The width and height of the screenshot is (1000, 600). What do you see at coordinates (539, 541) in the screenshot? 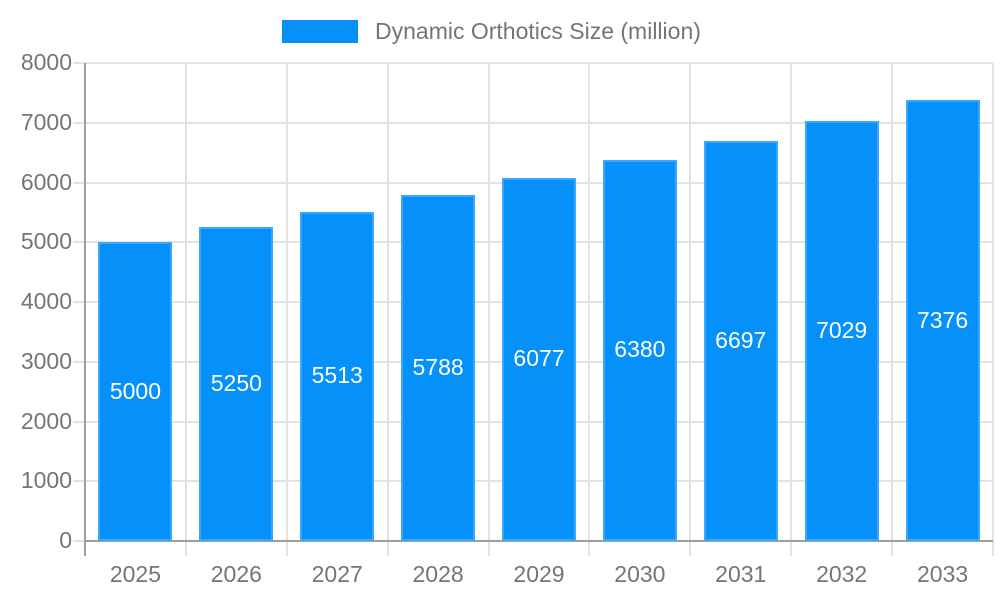
I see `x-axis-baseline` at bounding box center [539, 541].